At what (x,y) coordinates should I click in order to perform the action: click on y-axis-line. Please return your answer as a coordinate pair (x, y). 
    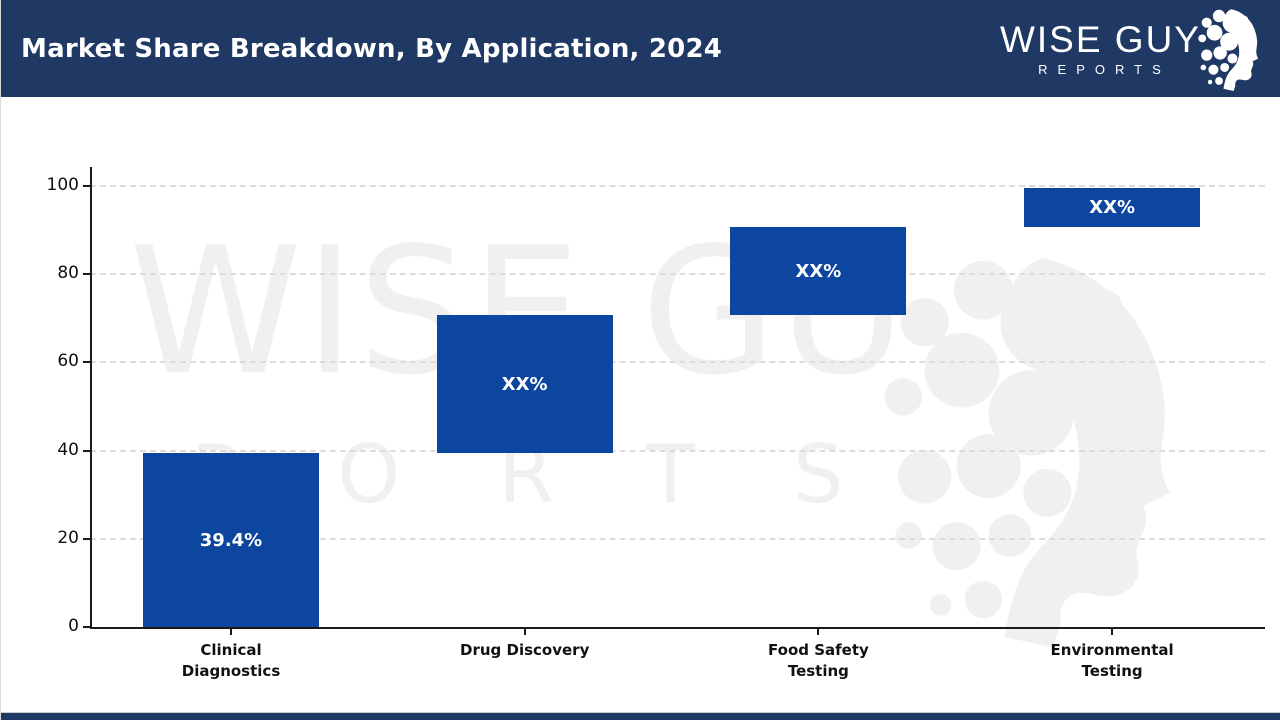
    Looking at the image, I should click on (91, 398).